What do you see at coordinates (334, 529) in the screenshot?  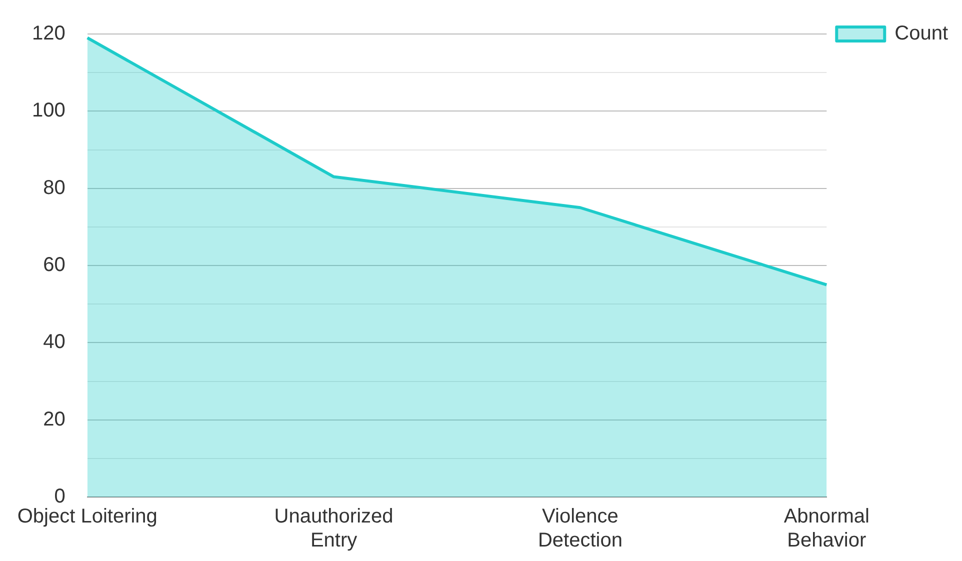 I see `x-tick-label: Unauthorized Entry` at bounding box center [334, 529].